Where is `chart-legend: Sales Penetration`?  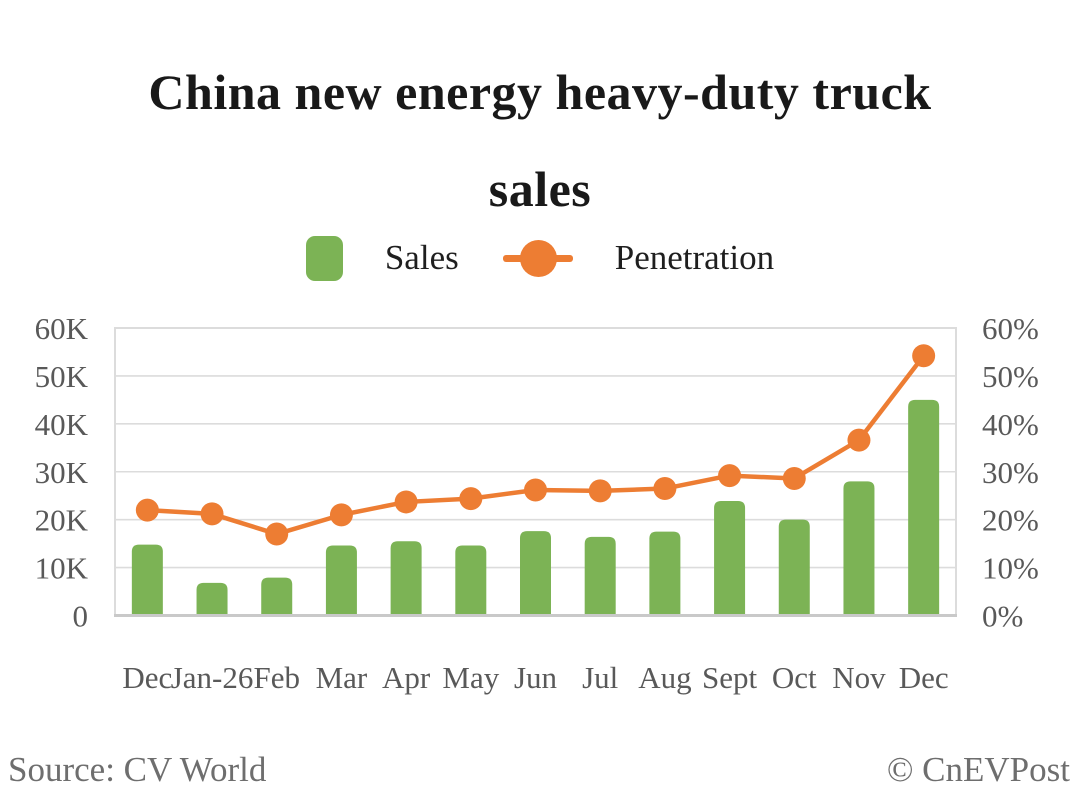 chart-legend: Sales Penetration is located at coordinates (540, 258).